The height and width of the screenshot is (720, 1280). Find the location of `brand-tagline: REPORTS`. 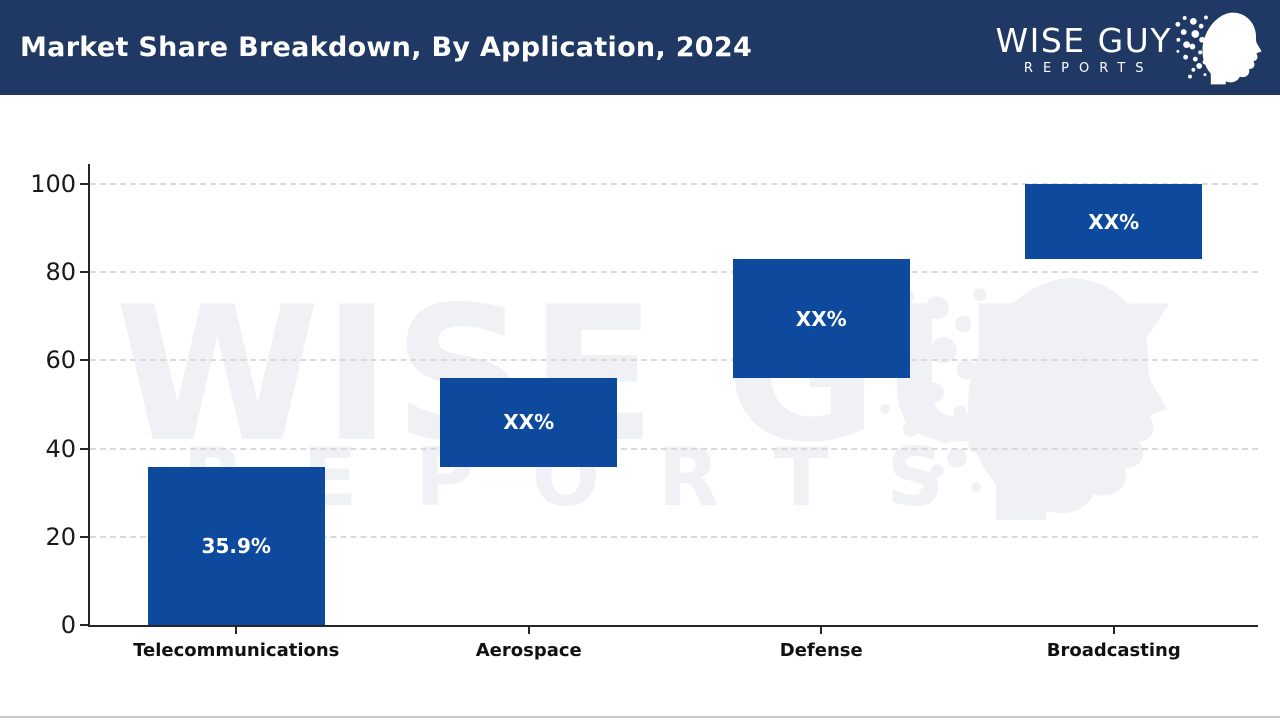

brand-tagline: REPORTS is located at coordinates (1088, 68).